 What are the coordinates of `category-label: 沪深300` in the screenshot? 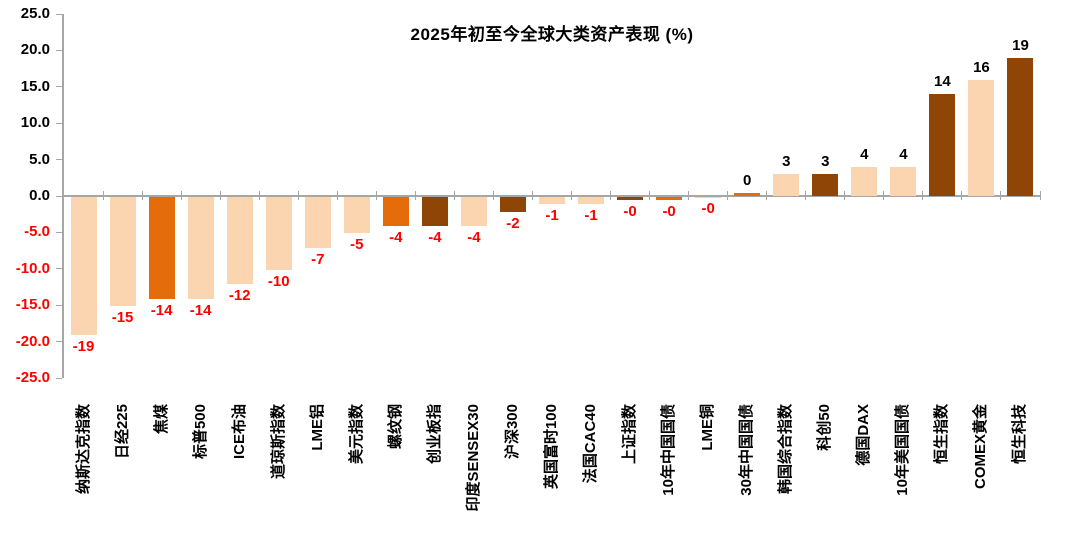 It's located at (512, 432).